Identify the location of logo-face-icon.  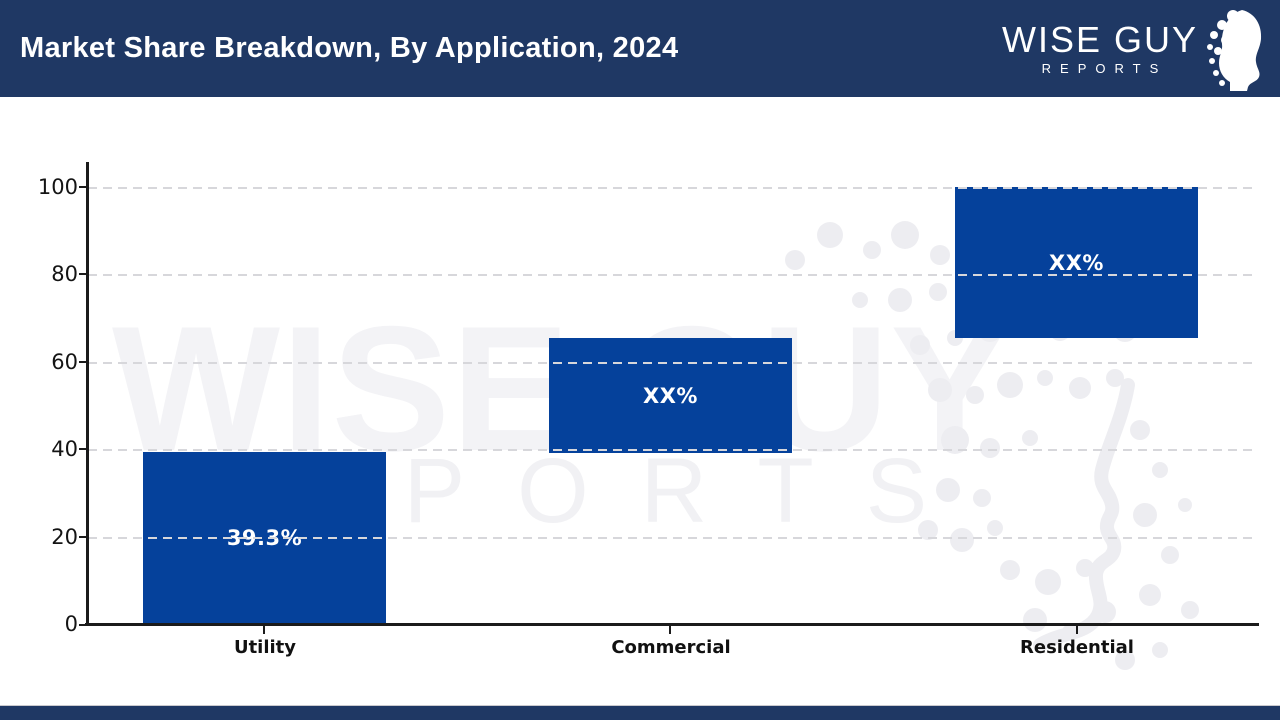
(1234, 50).